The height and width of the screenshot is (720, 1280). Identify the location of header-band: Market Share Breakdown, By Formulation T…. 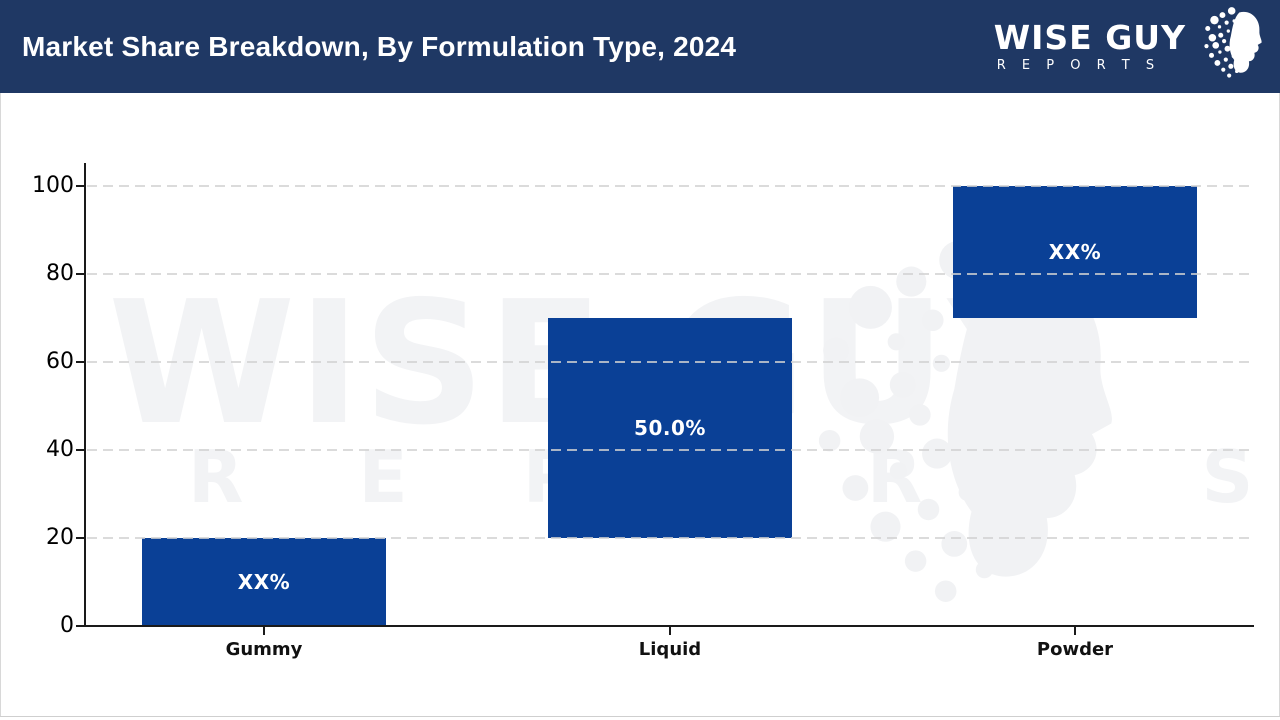
(640, 46).